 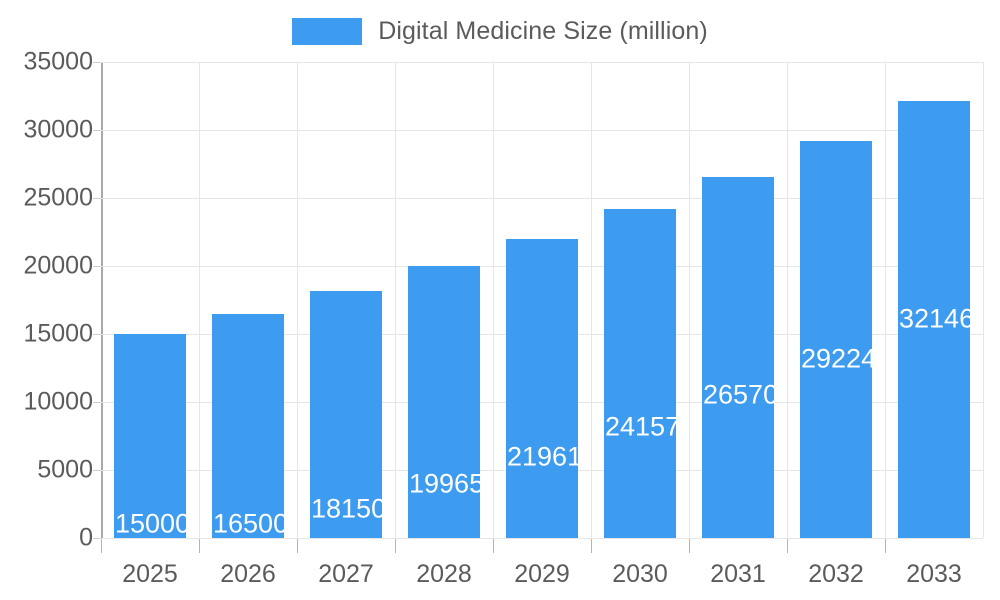 I want to click on y-axis-tick-label: 35000, so click(x=58, y=61).